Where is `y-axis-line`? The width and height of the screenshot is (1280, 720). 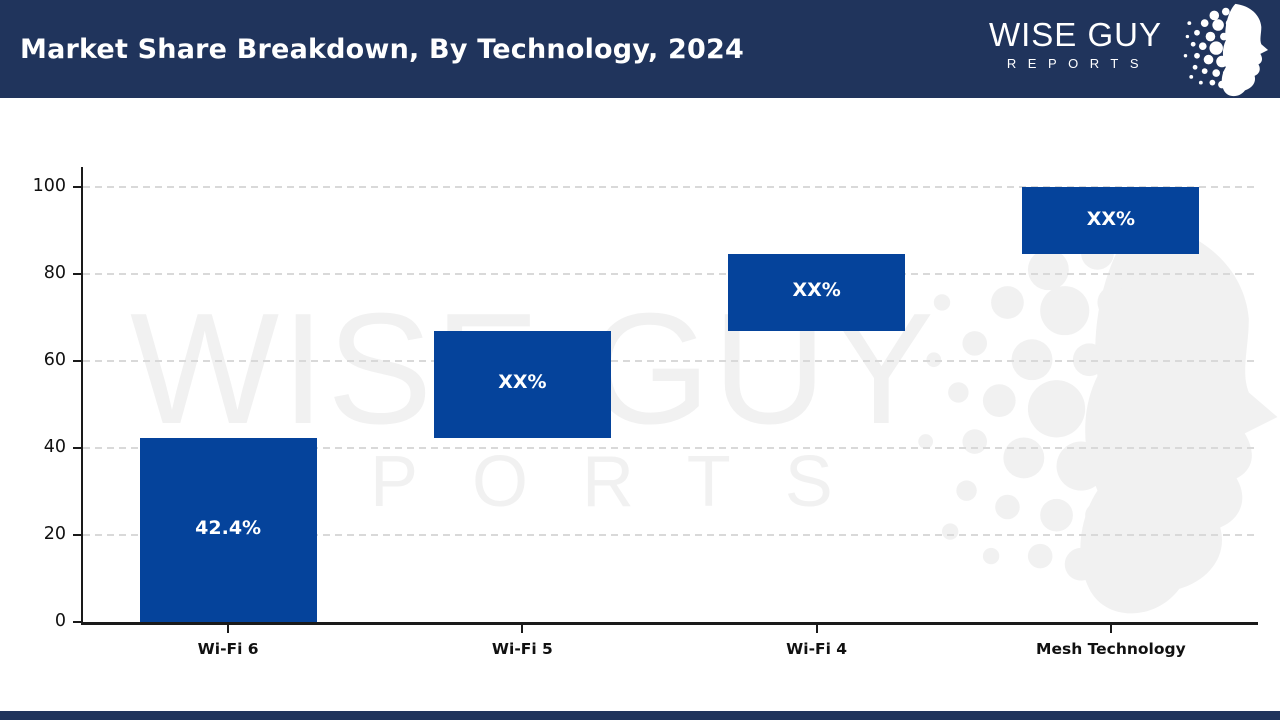
y-axis-line is located at coordinates (82, 396).